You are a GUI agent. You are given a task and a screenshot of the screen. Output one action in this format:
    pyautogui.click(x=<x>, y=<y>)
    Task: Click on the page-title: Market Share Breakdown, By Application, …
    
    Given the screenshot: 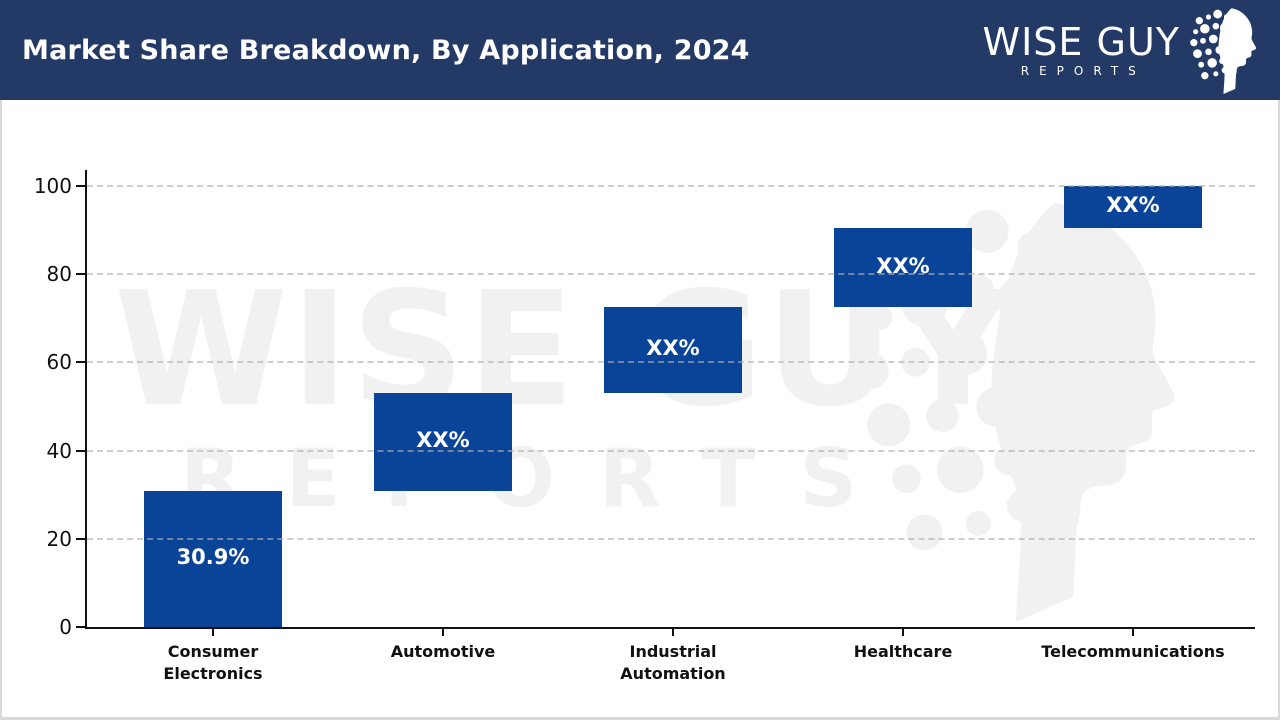 What is the action you would take?
    pyautogui.click(x=386, y=50)
    